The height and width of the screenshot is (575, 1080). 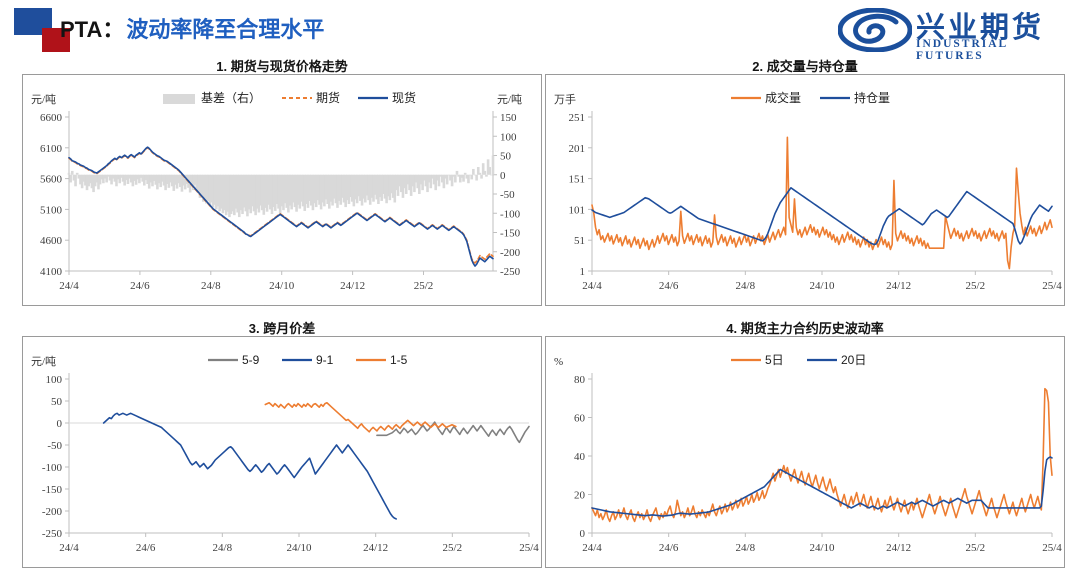 I want to click on svg-text: 6100, so click(x=51, y=149).